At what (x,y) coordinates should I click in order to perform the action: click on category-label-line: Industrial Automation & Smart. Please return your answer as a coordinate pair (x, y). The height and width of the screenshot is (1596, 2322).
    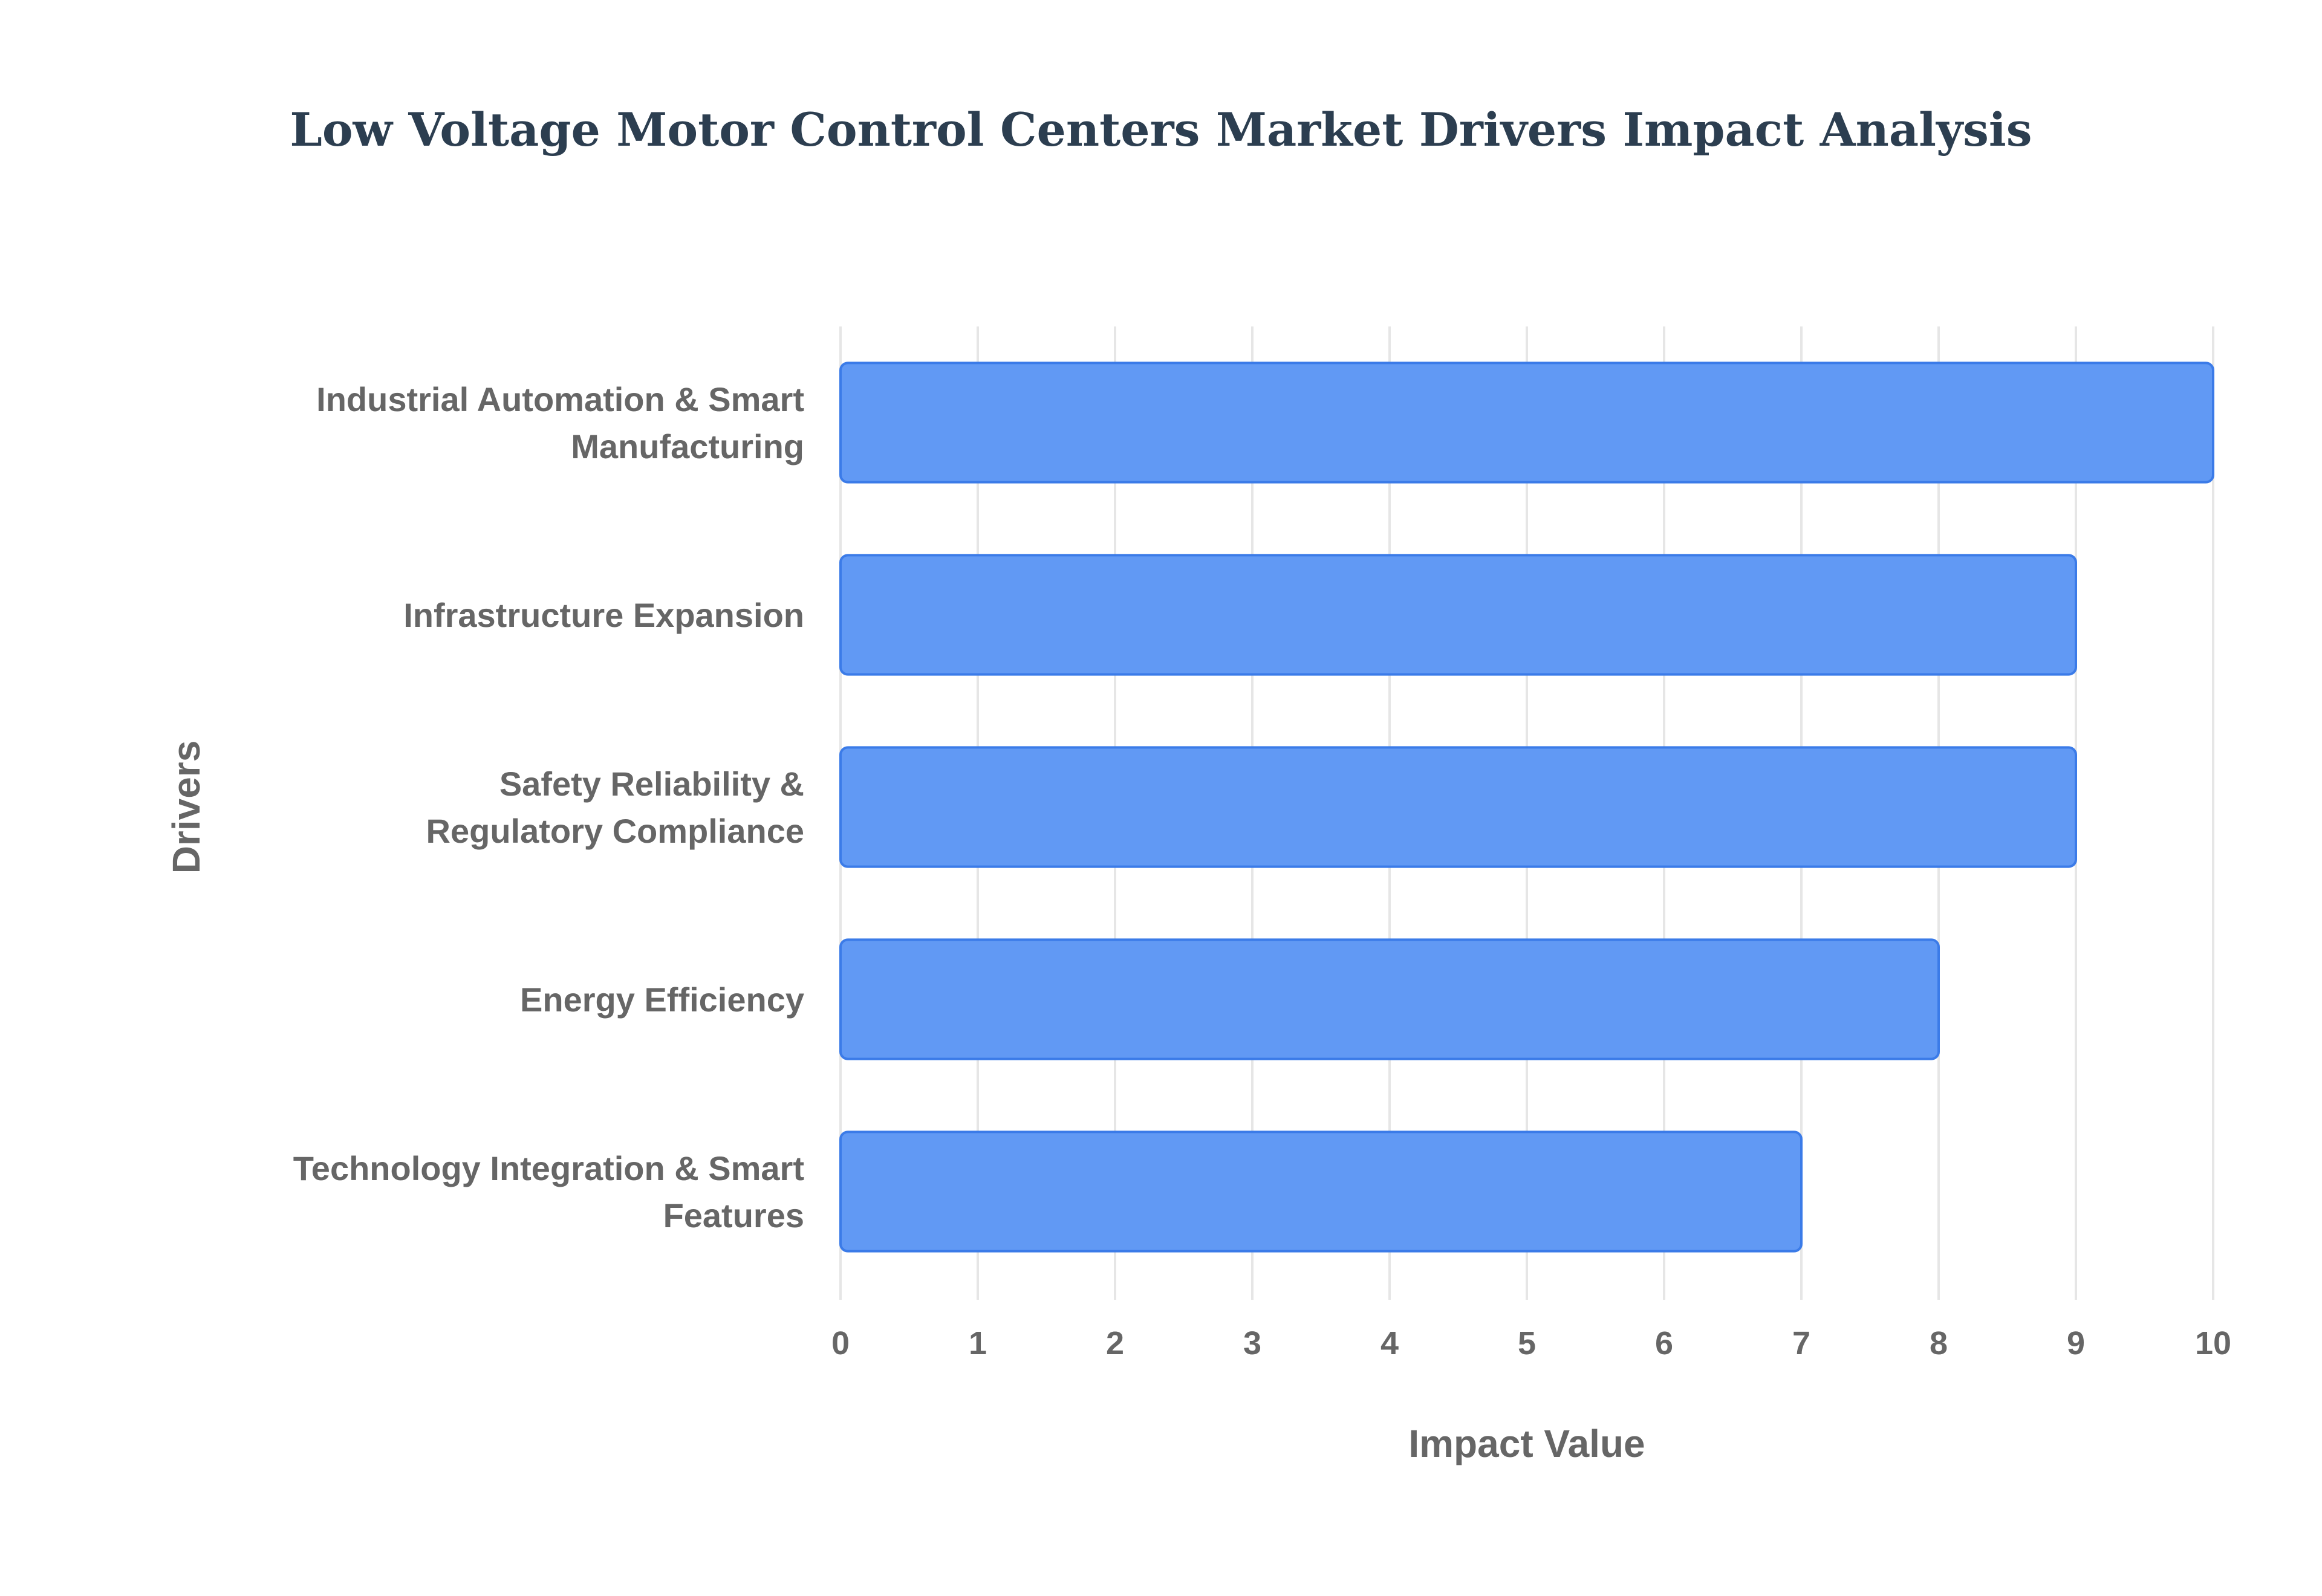
    Looking at the image, I should click on (560, 399).